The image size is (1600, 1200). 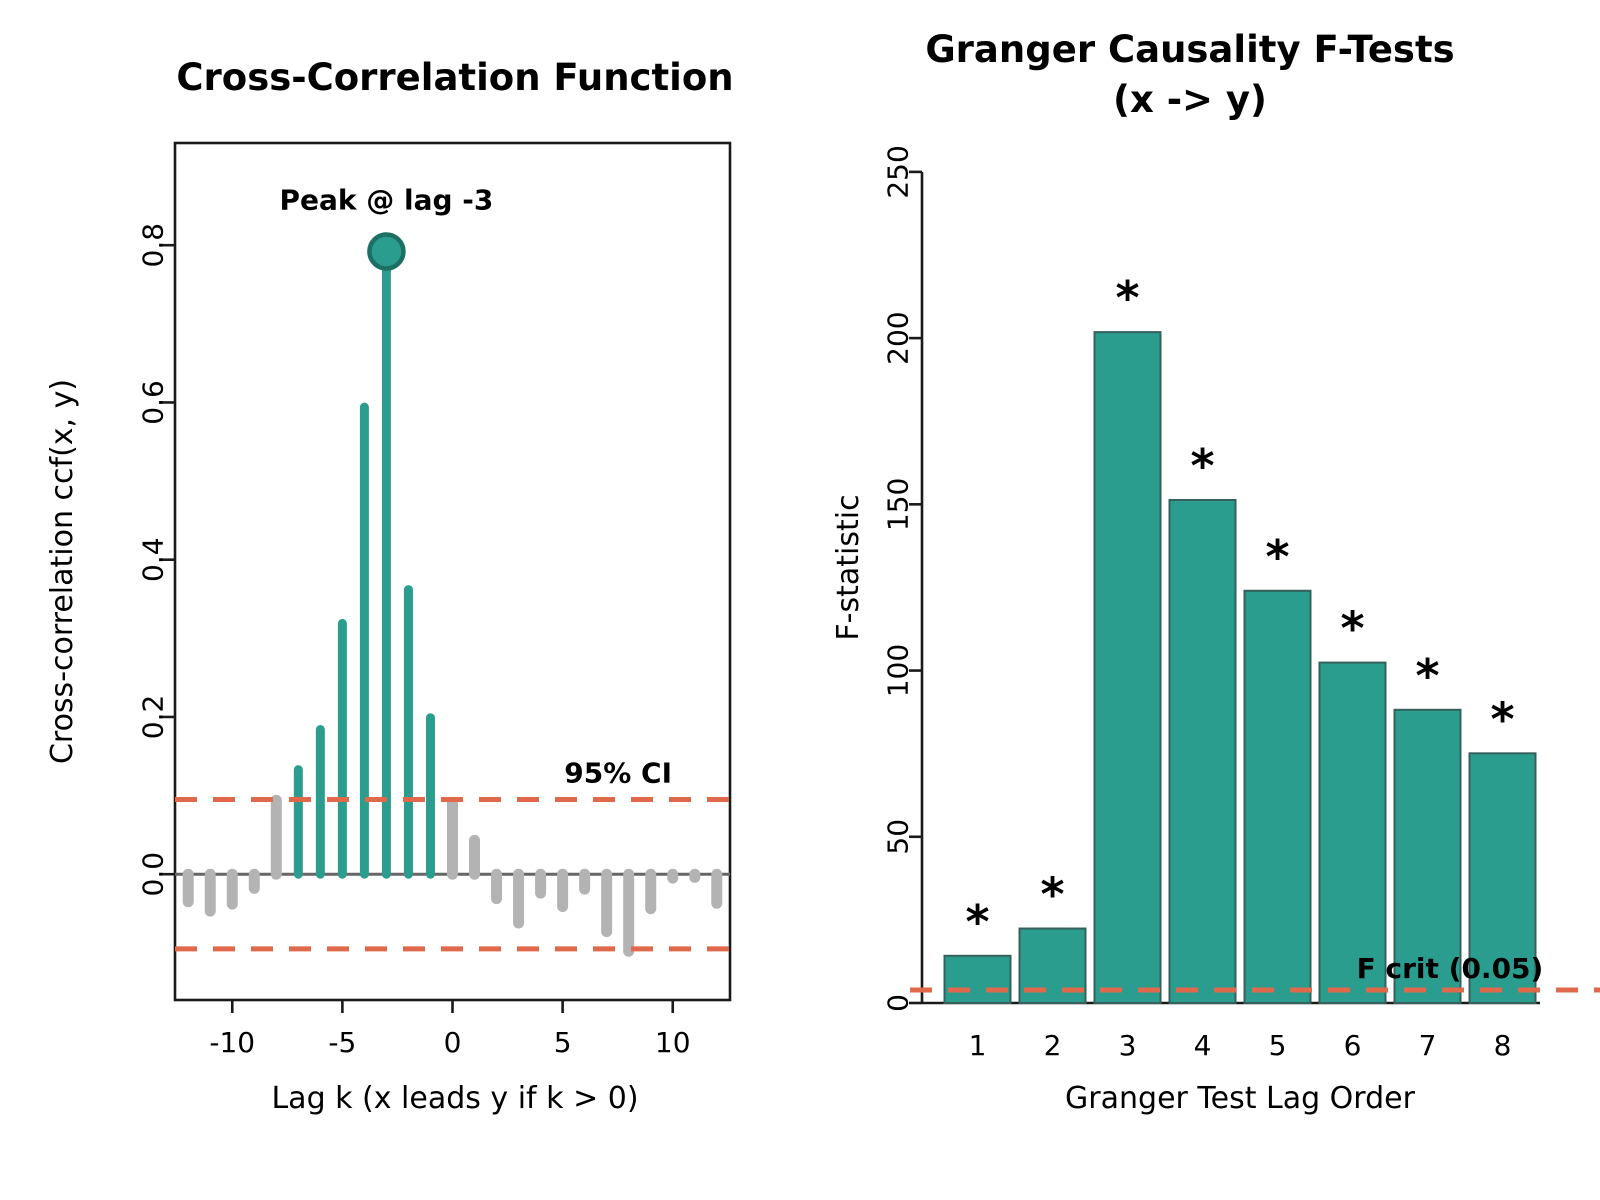 What do you see at coordinates (1128, 1045) in the screenshot?
I see `granger-x-tick-label: 3` at bounding box center [1128, 1045].